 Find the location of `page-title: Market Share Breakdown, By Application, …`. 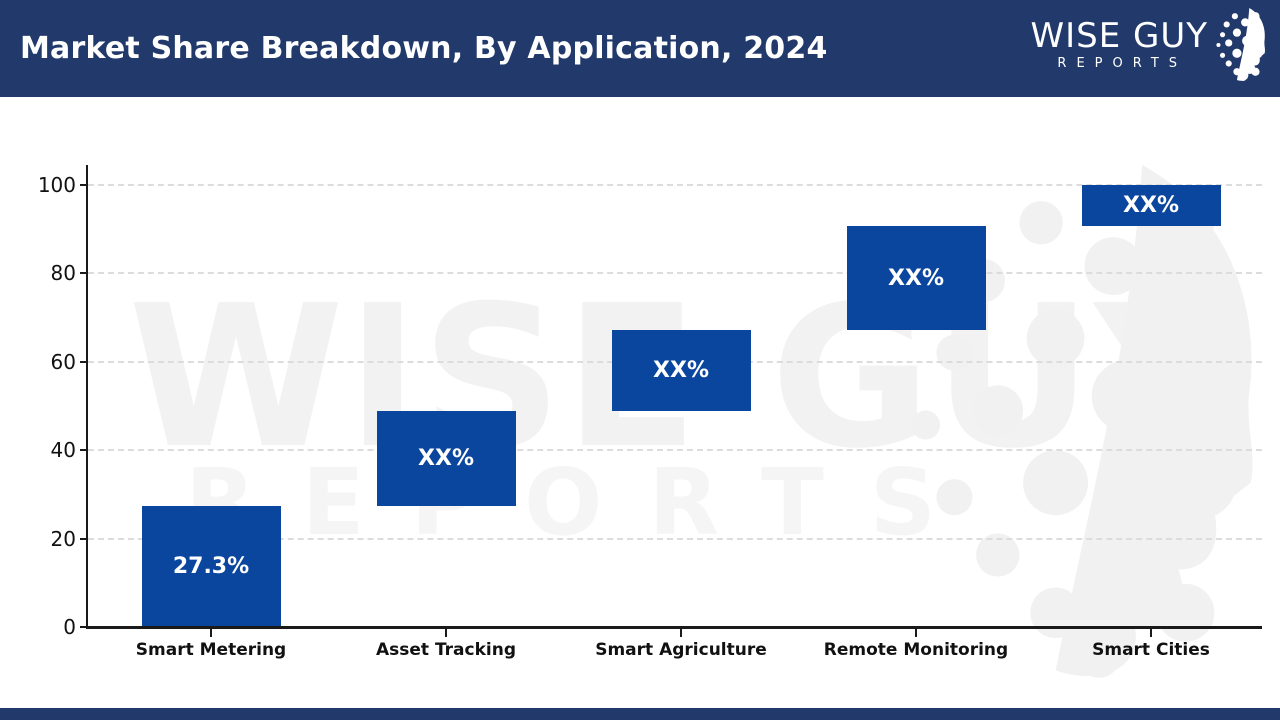

page-title: Market Share Breakdown, By Application, … is located at coordinates (424, 48).